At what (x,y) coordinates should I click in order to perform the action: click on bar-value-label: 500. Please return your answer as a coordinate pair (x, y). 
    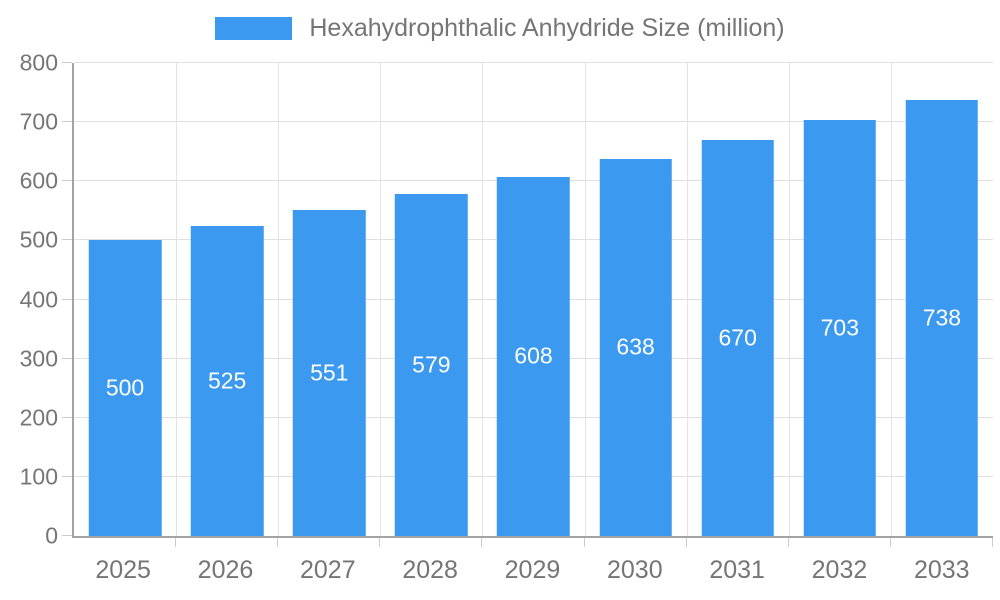
    Looking at the image, I should click on (125, 387).